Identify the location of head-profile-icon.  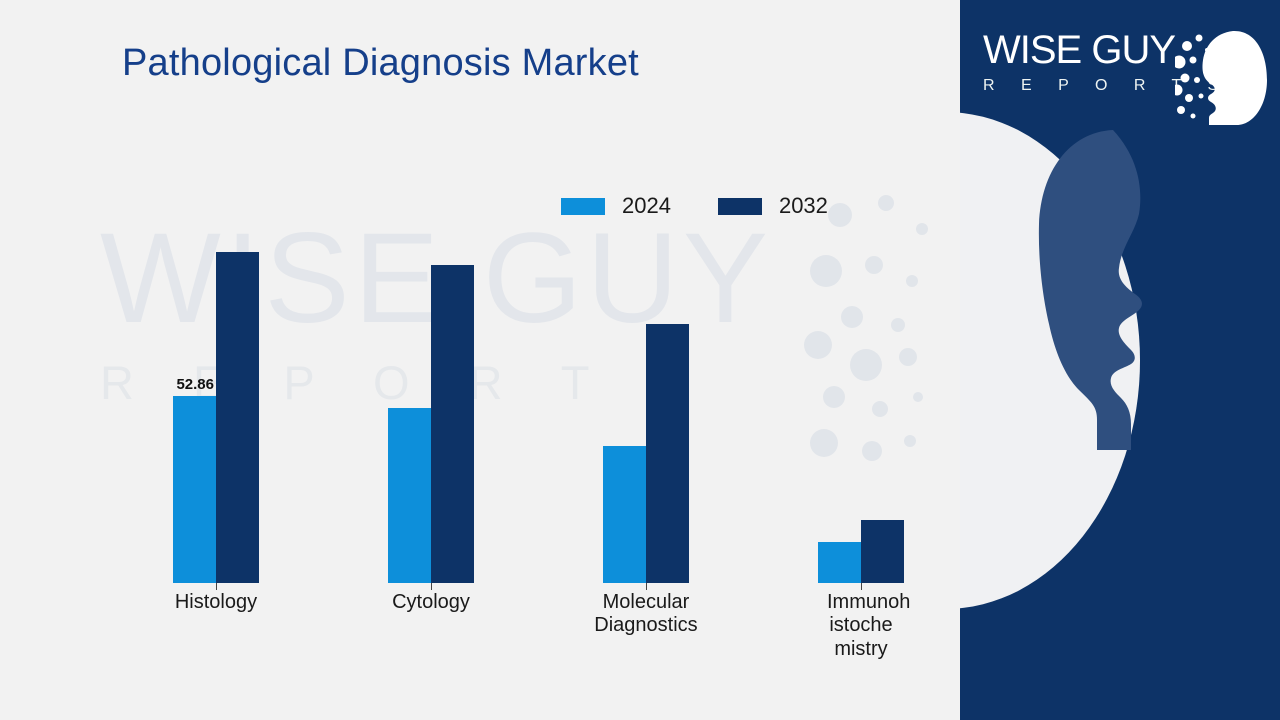
(1221, 77).